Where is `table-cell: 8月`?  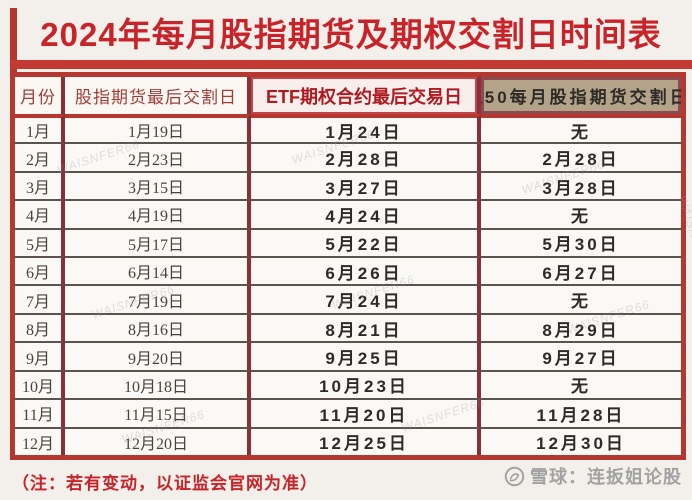 table-cell: 8月 is located at coordinates (40, 327).